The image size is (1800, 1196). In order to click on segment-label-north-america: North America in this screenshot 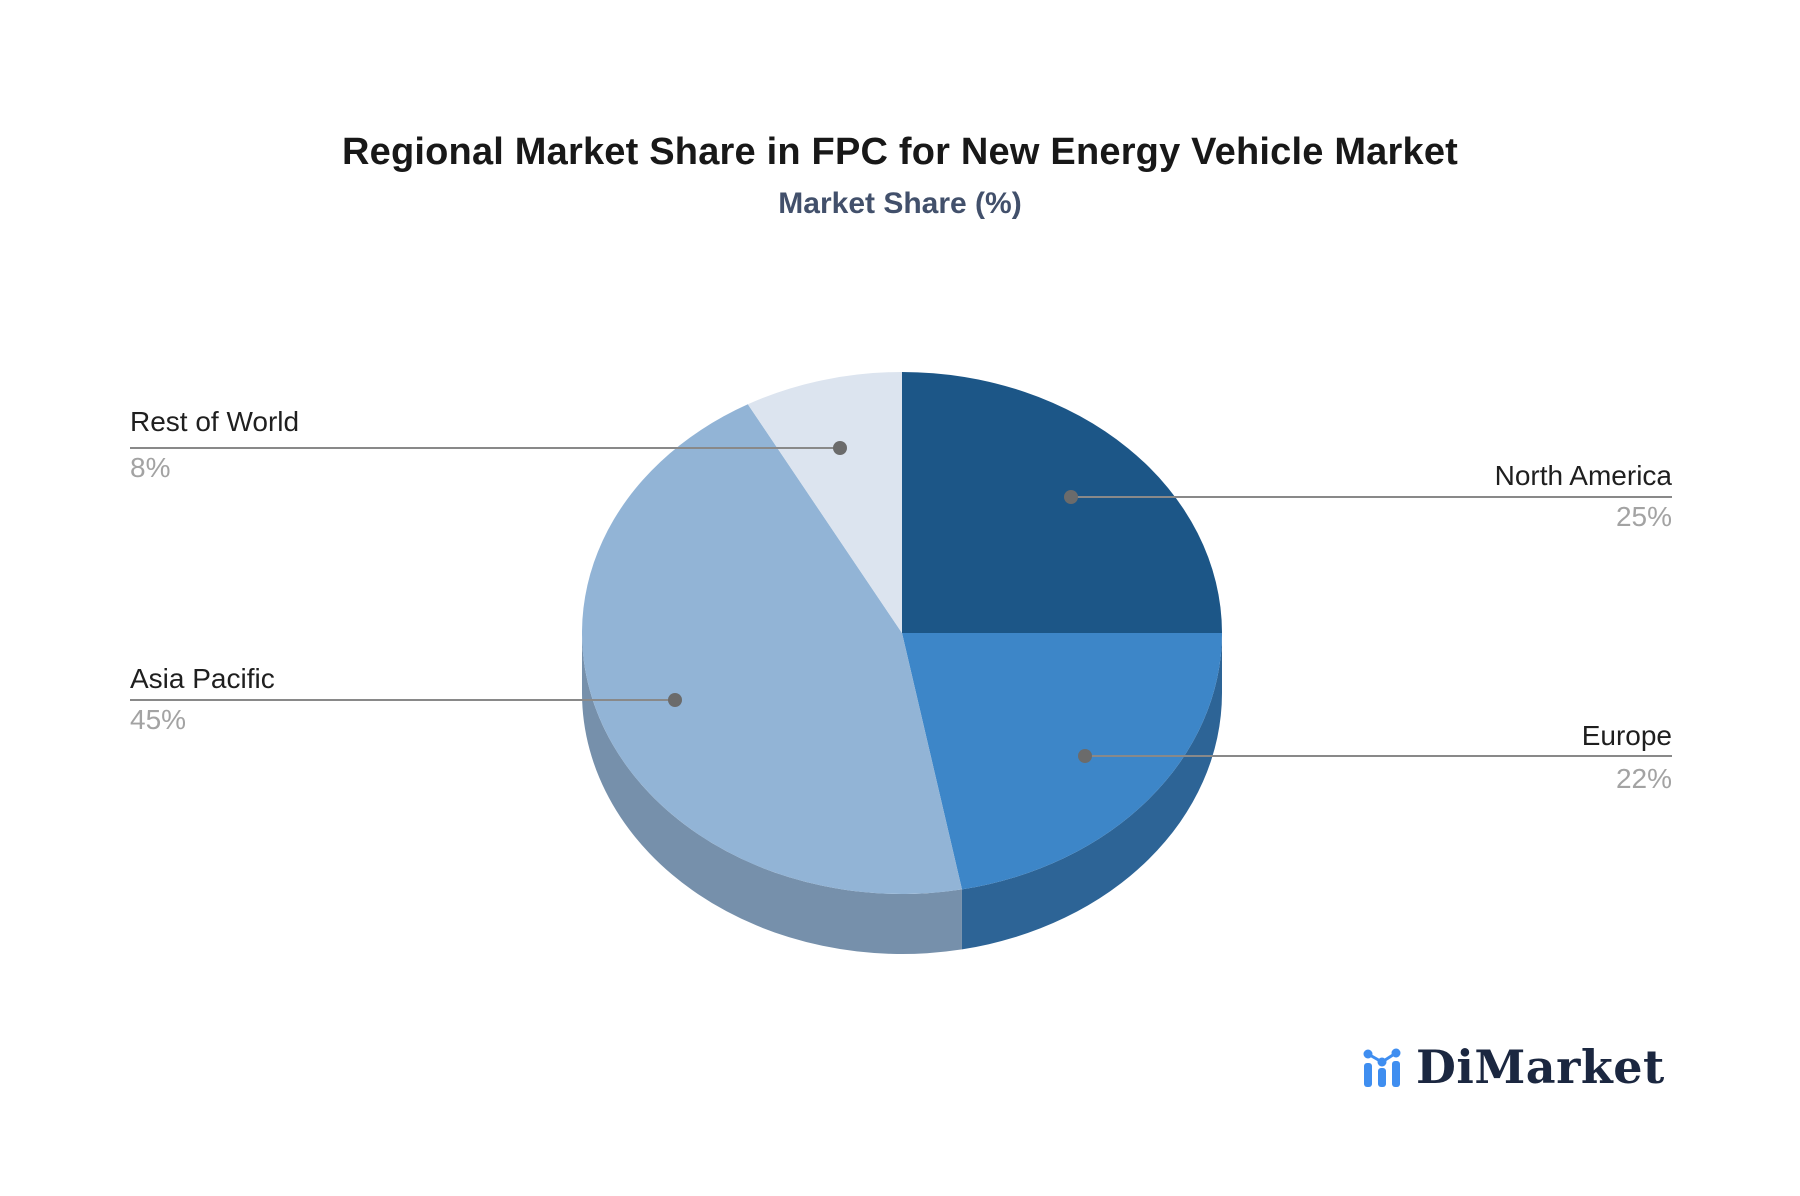, I will do `click(1583, 475)`.